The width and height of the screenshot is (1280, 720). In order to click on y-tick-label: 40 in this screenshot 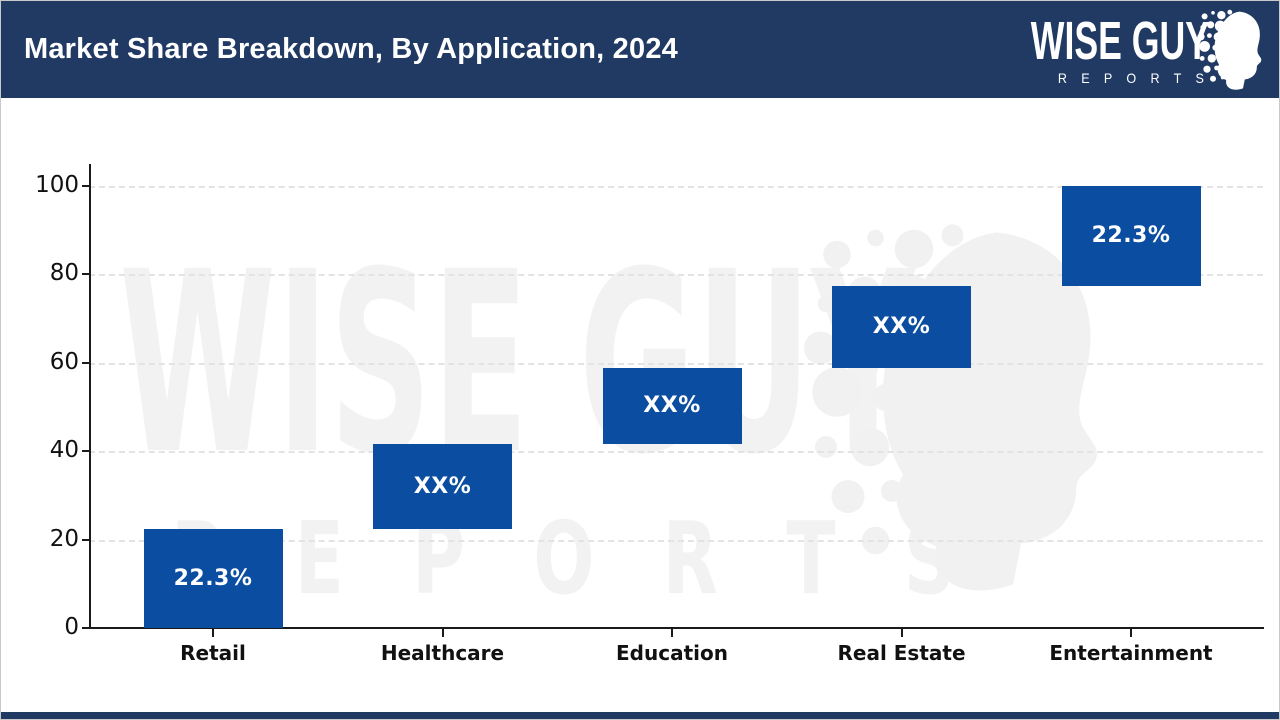, I will do `click(64, 450)`.